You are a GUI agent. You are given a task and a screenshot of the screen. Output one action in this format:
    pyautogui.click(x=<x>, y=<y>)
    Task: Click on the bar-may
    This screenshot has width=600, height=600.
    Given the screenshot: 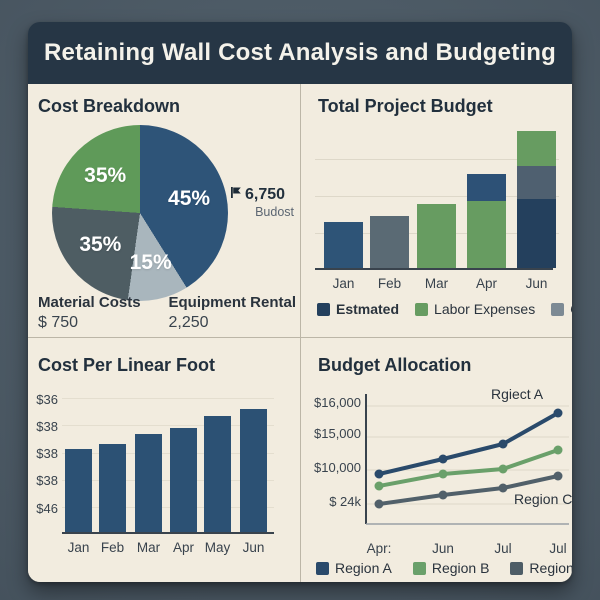 What is the action you would take?
    pyautogui.click(x=217, y=474)
    